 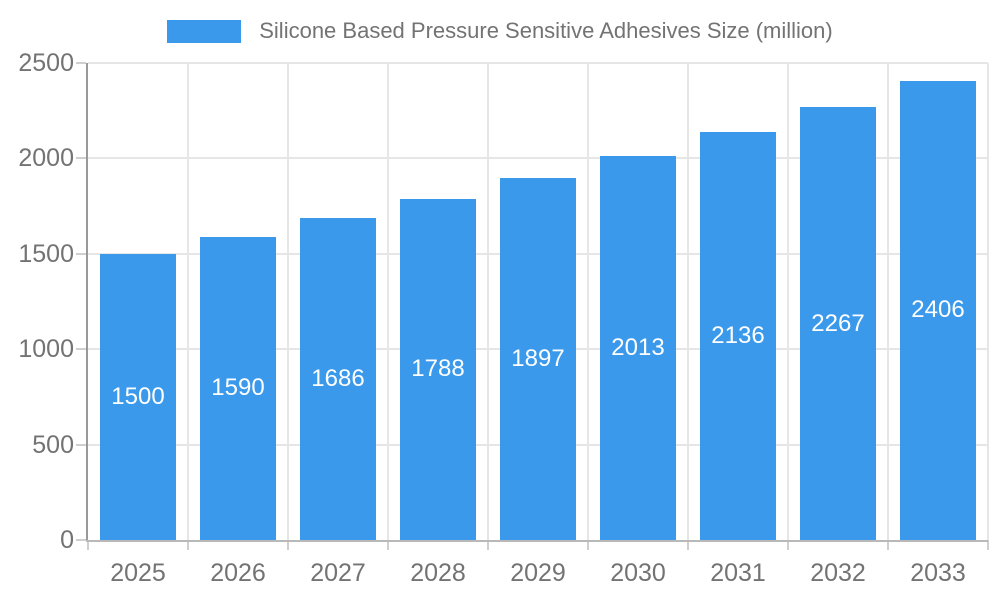 What do you see at coordinates (438, 573) in the screenshot?
I see `x-axis-tick-label: 2028` at bounding box center [438, 573].